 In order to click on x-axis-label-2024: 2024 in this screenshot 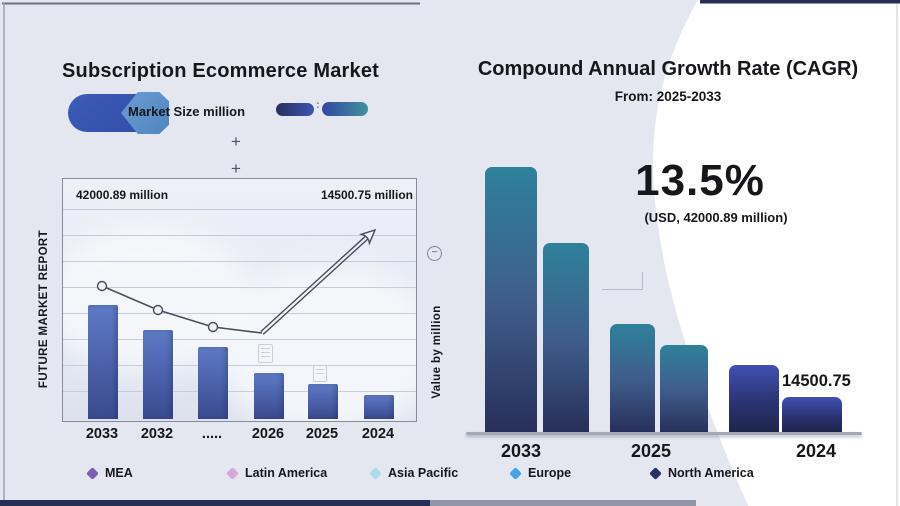, I will do `click(378, 434)`.